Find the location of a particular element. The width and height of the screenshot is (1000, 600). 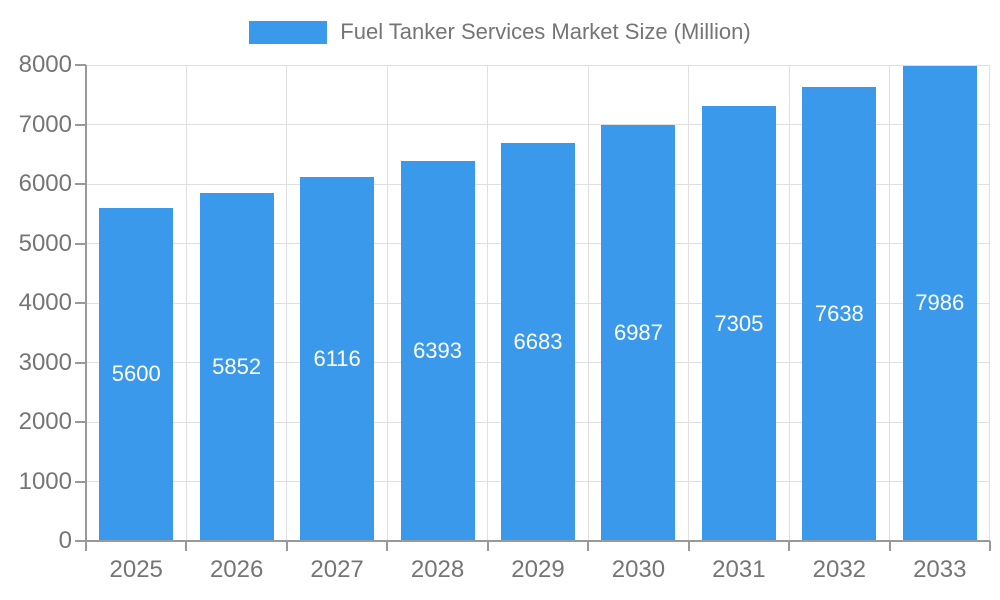

y-tick-label: 1000 is located at coordinates (45, 481).